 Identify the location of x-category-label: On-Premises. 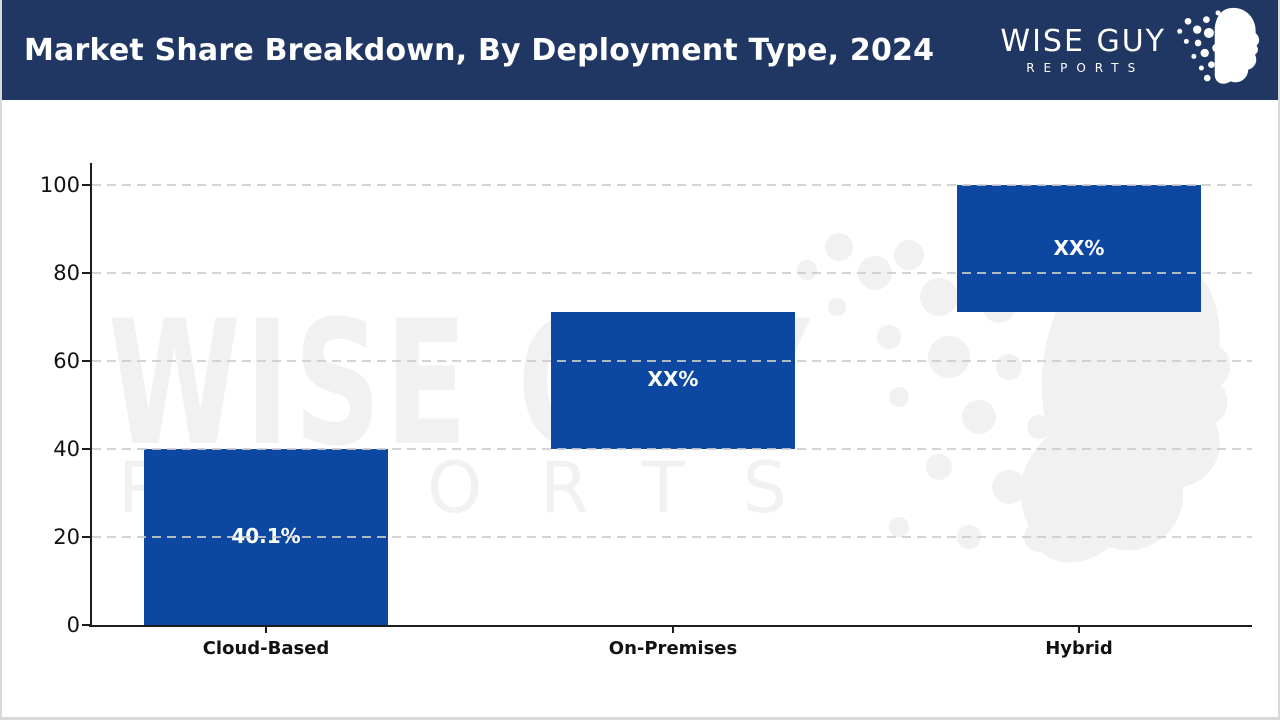
(673, 648).